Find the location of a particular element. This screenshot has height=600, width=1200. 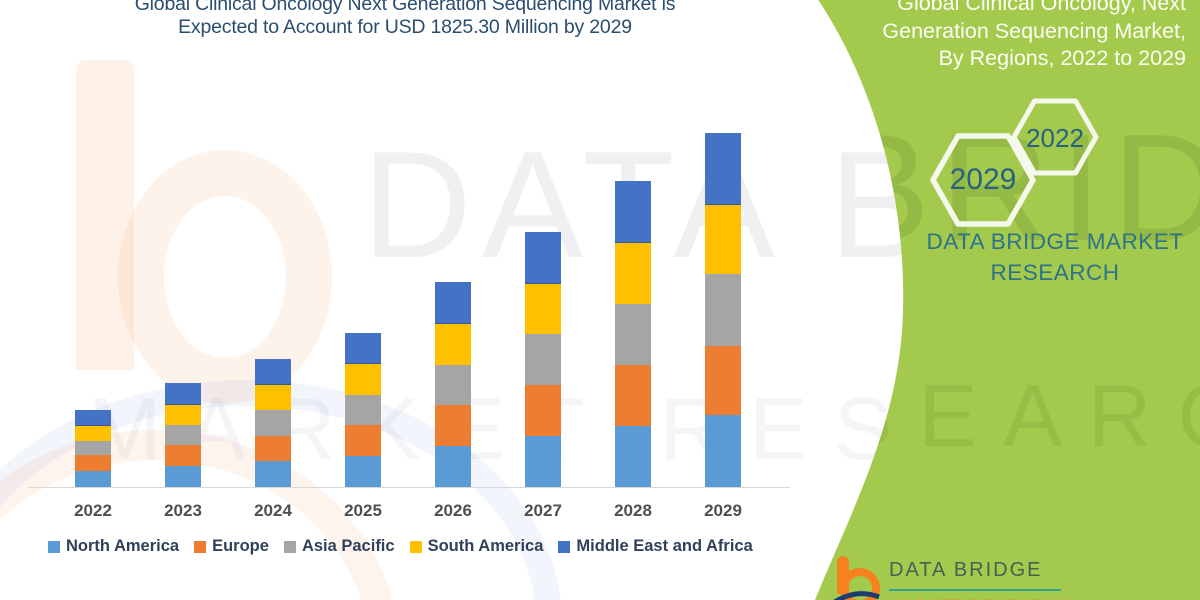

side-panel-title-line3: By Regions, 2022 to 2029 is located at coordinates (1062, 58).